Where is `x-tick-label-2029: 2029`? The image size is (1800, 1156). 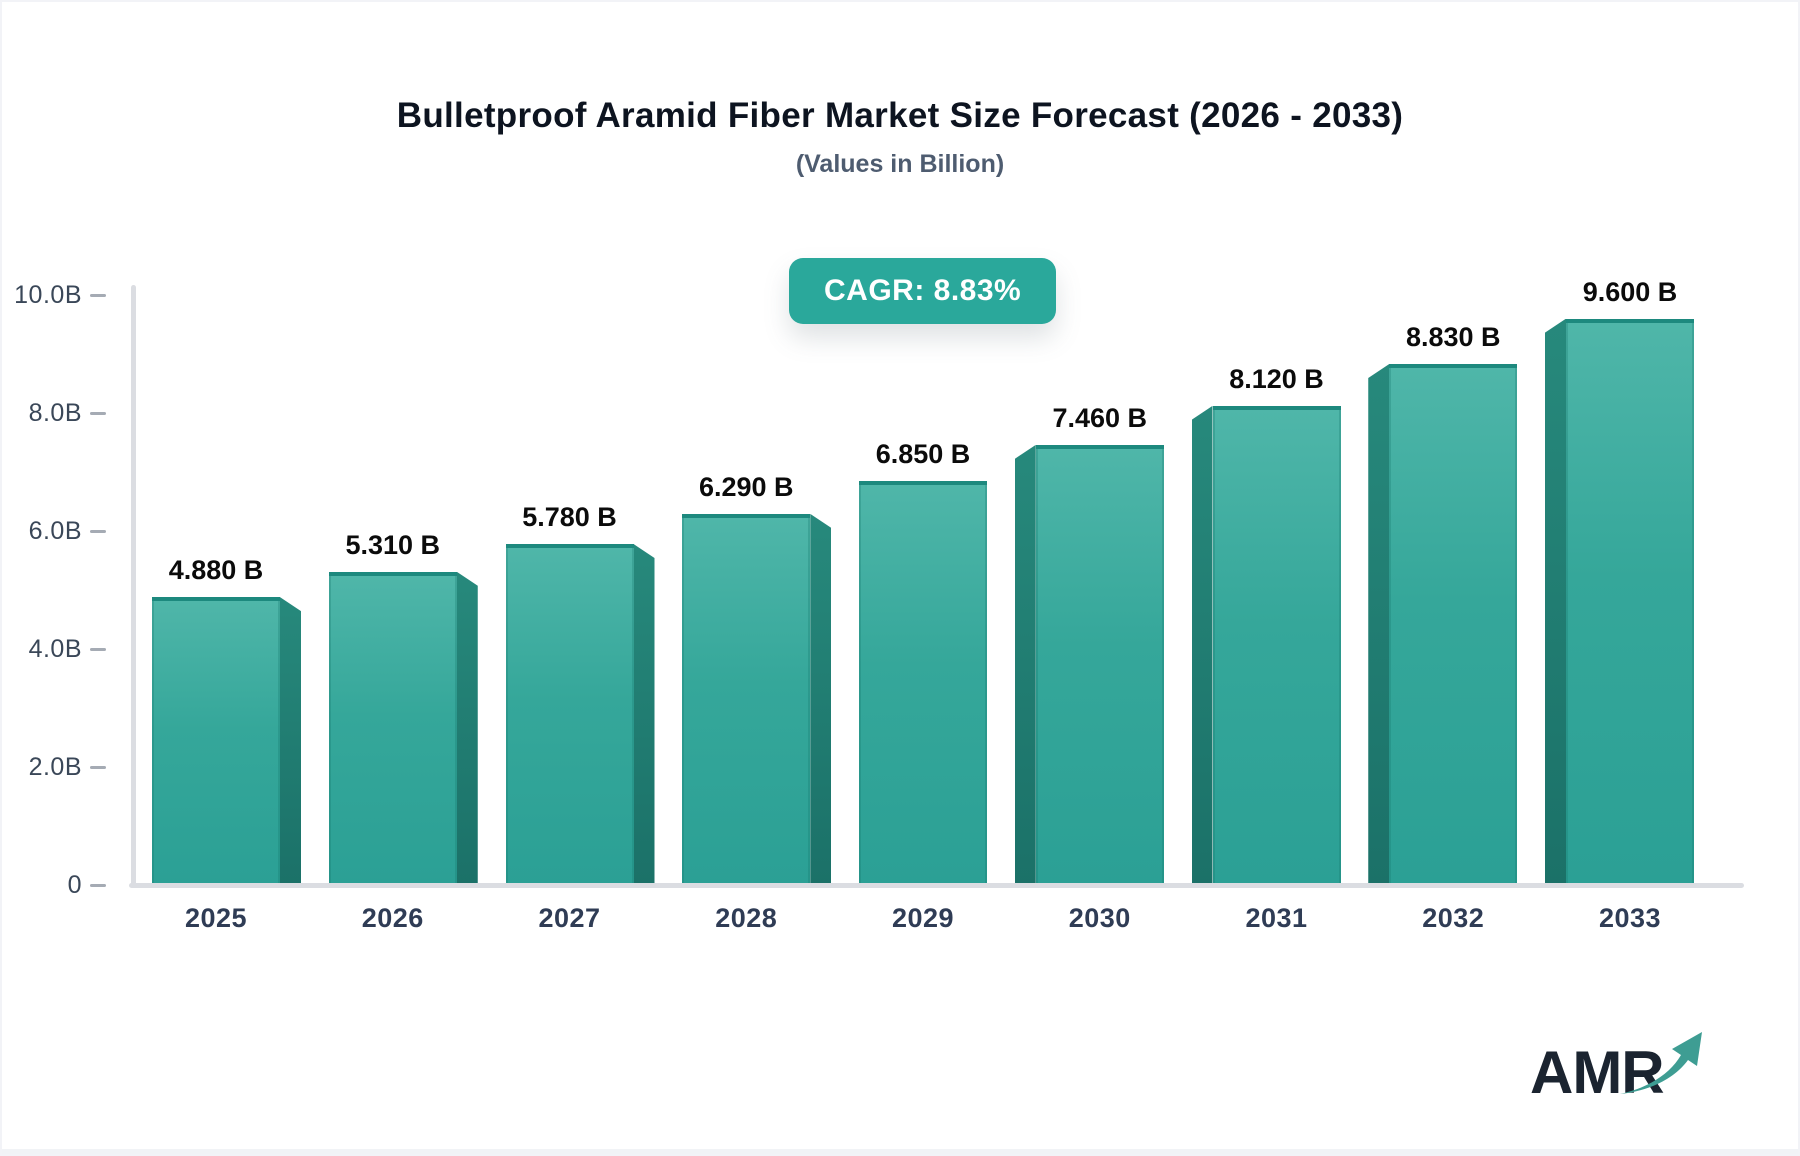 x-tick-label-2029: 2029 is located at coordinates (923, 918).